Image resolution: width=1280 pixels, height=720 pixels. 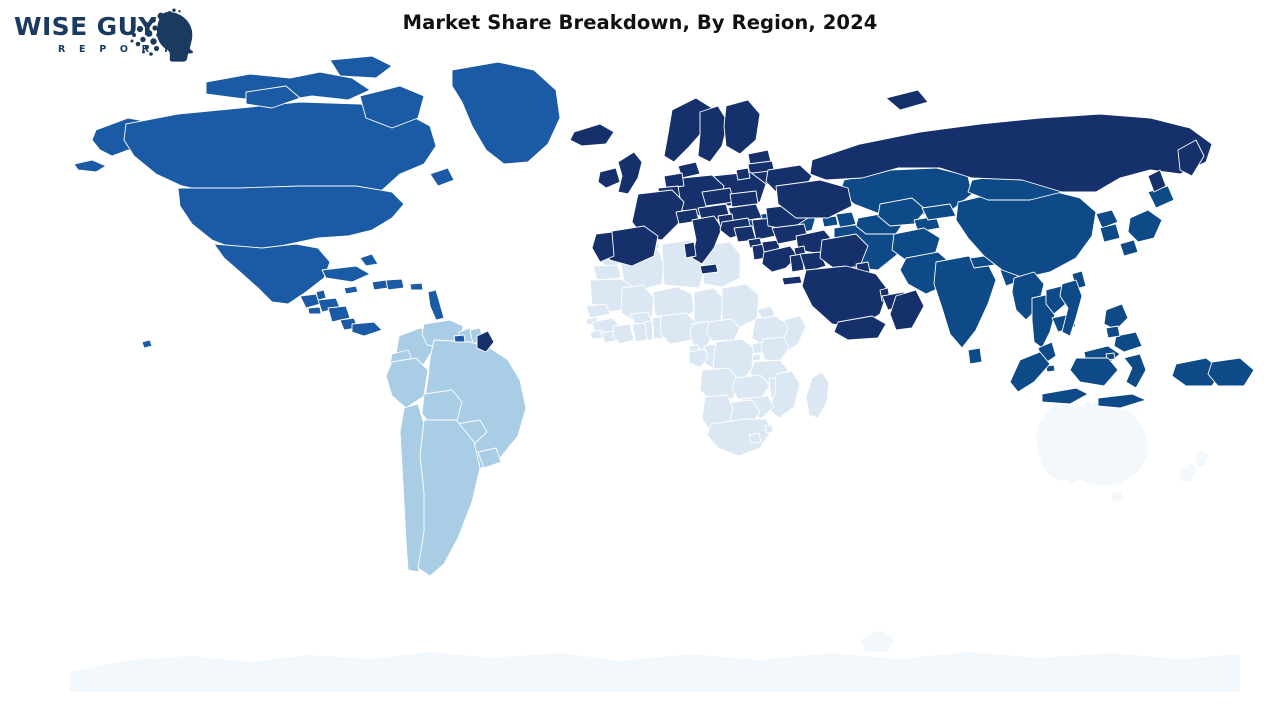 What do you see at coordinates (707, 240) in the screenshot?
I see `country-italy` at bounding box center [707, 240].